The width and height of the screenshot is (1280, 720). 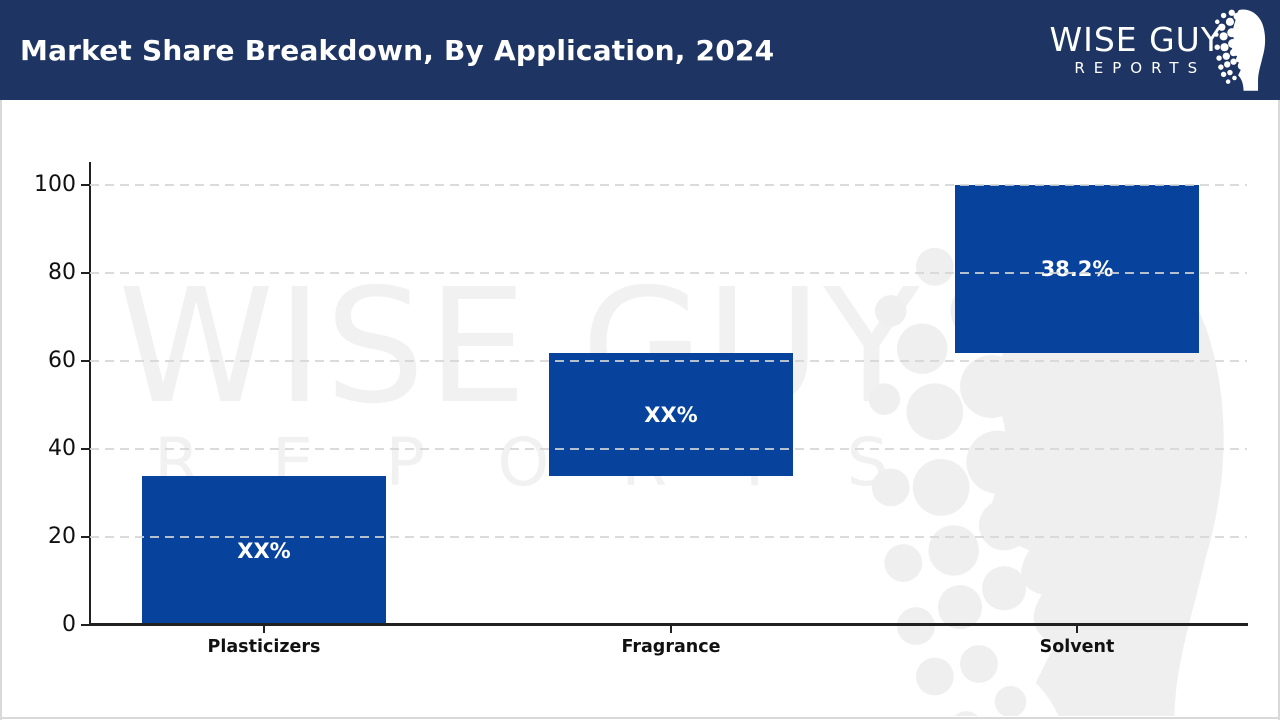 What do you see at coordinates (62, 536) in the screenshot?
I see `y-tick-label: 20` at bounding box center [62, 536].